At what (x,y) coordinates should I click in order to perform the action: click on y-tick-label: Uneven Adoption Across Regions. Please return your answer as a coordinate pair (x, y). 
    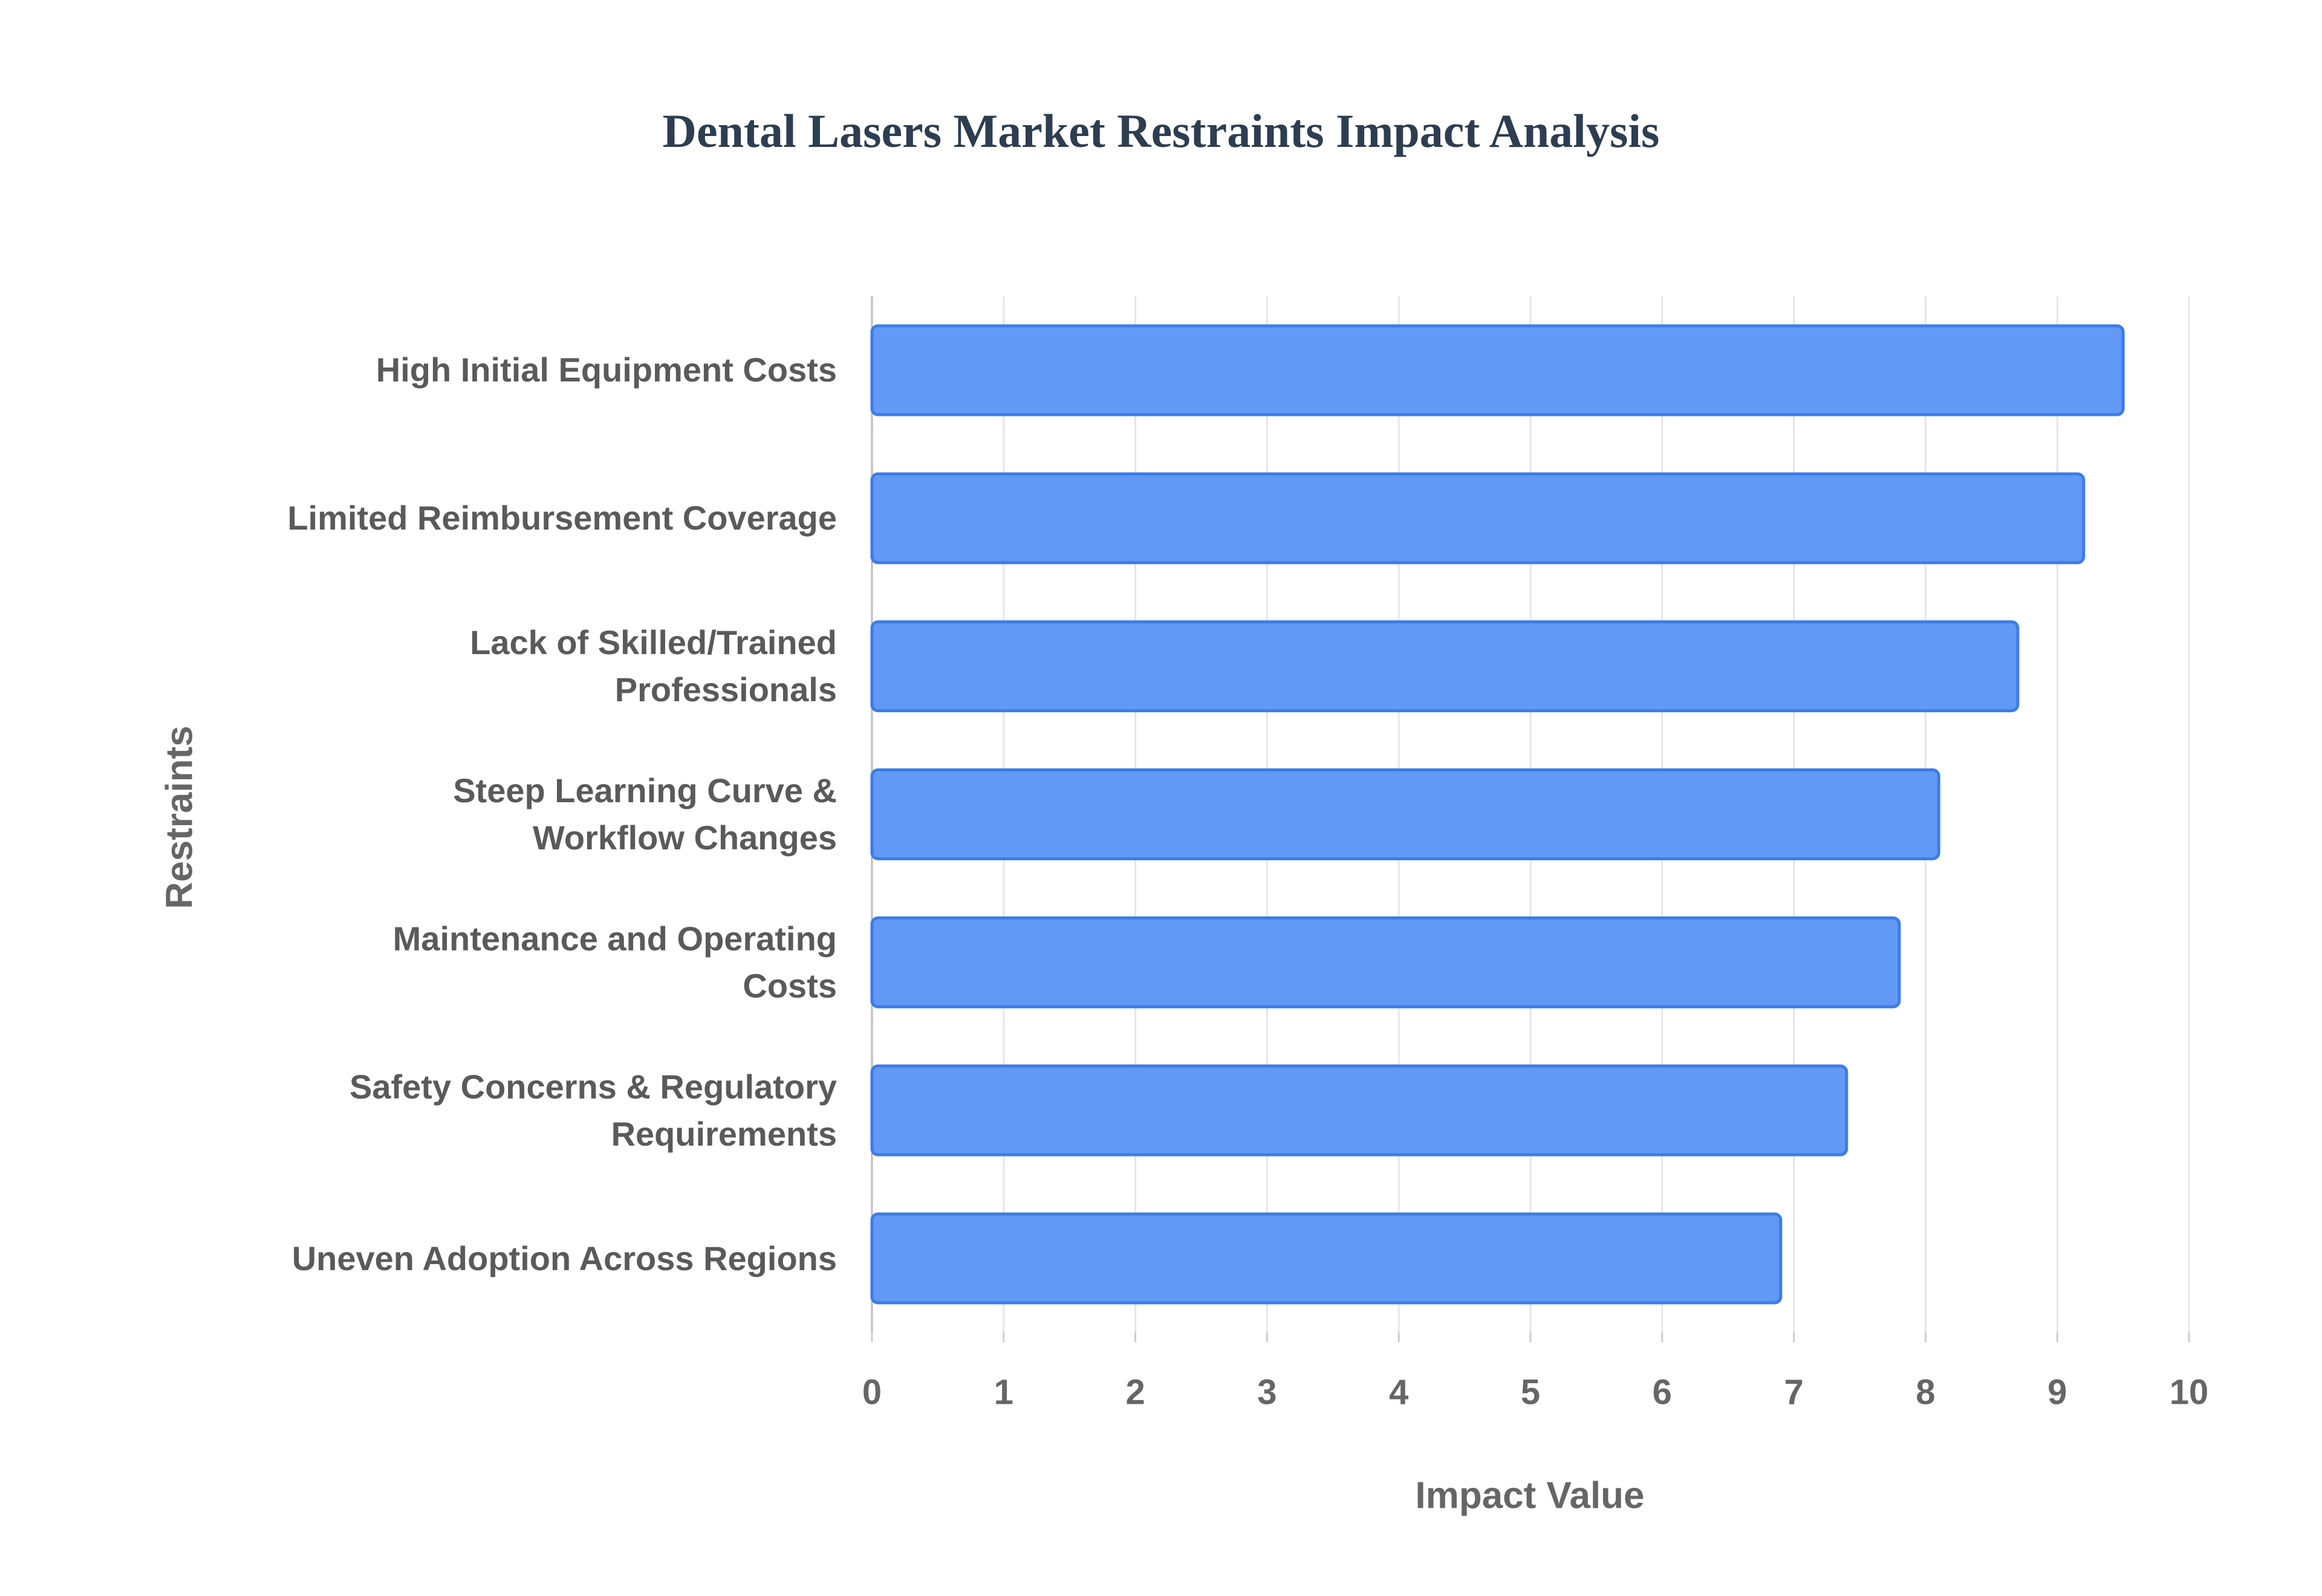
    Looking at the image, I should click on (564, 1258).